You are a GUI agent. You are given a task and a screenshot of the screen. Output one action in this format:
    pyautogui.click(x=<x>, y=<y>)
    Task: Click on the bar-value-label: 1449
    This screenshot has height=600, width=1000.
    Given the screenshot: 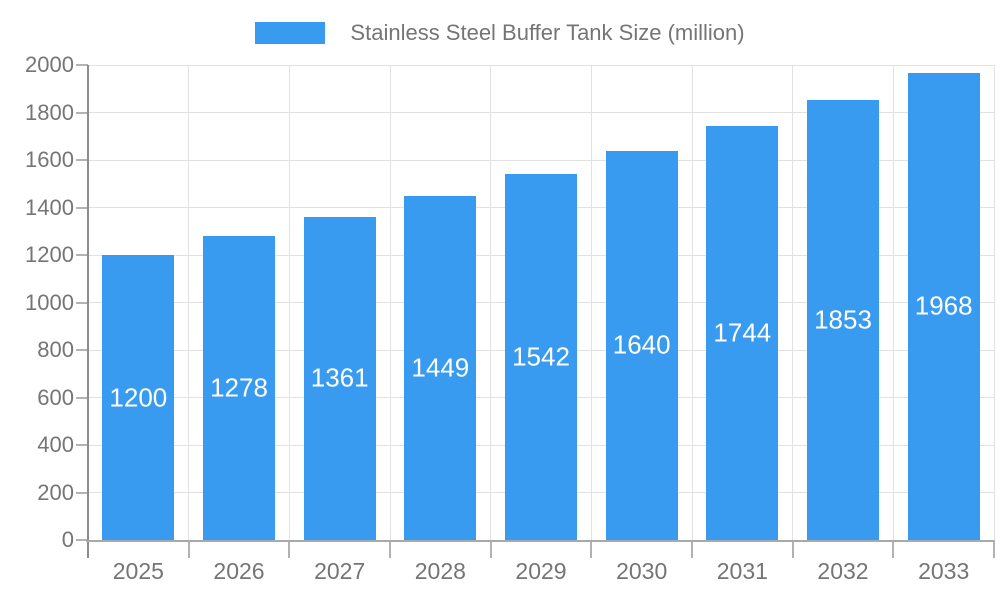 What is the action you would take?
    pyautogui.click(x=440, y=367)
    